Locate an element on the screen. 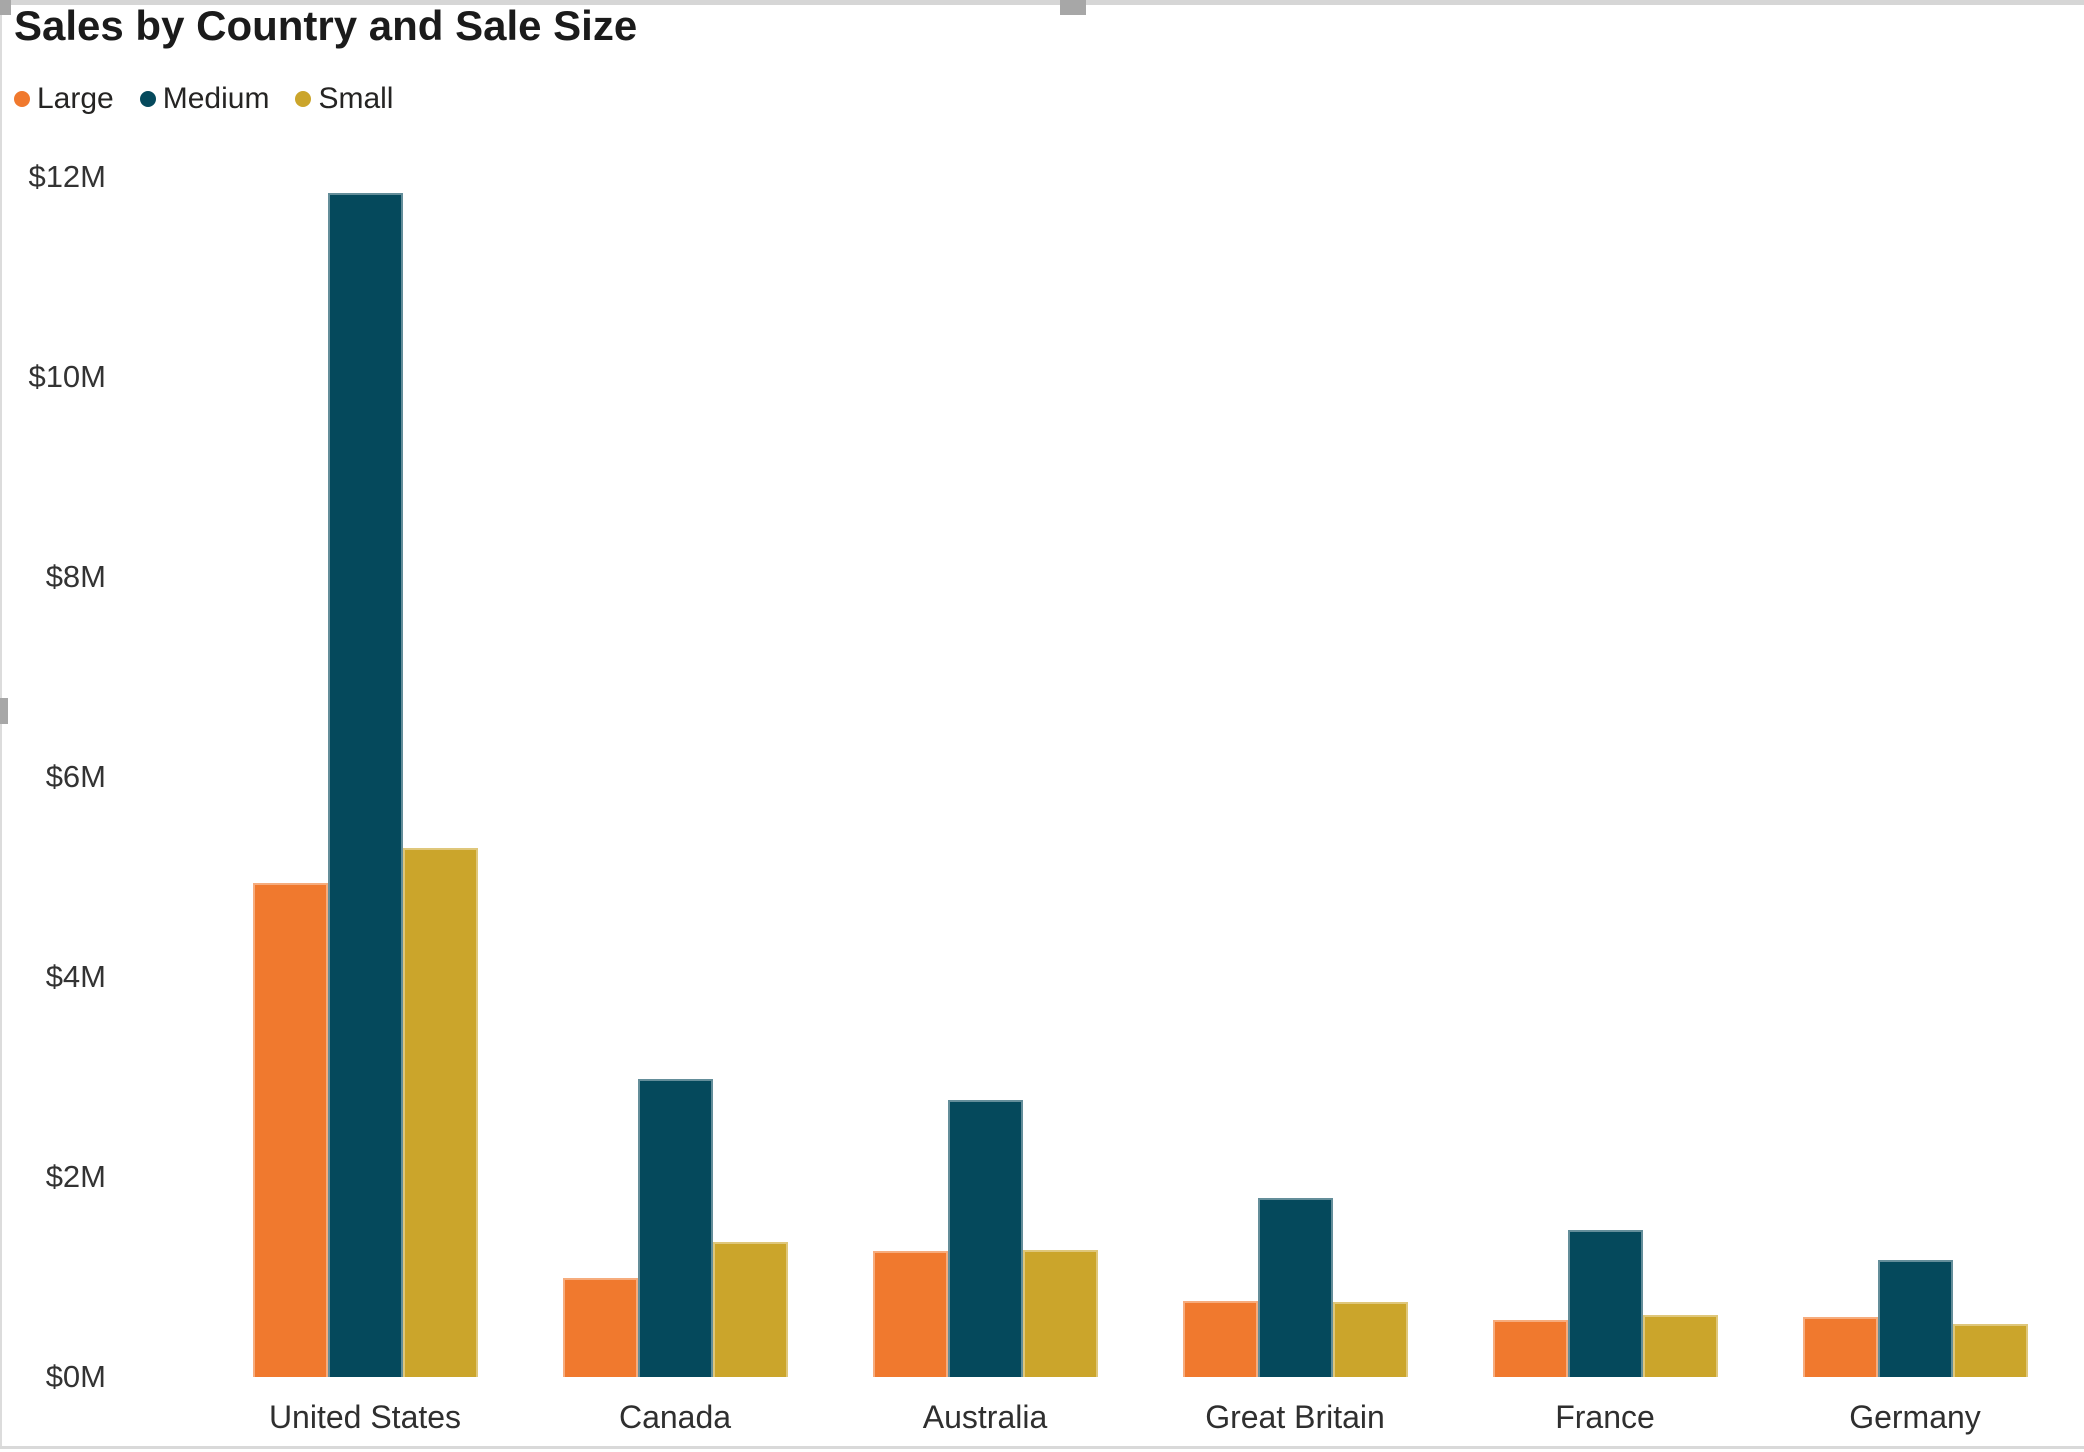 This screenshot has height=1452, width=2084. legend-label: Large is located at coordinates (75, 98).